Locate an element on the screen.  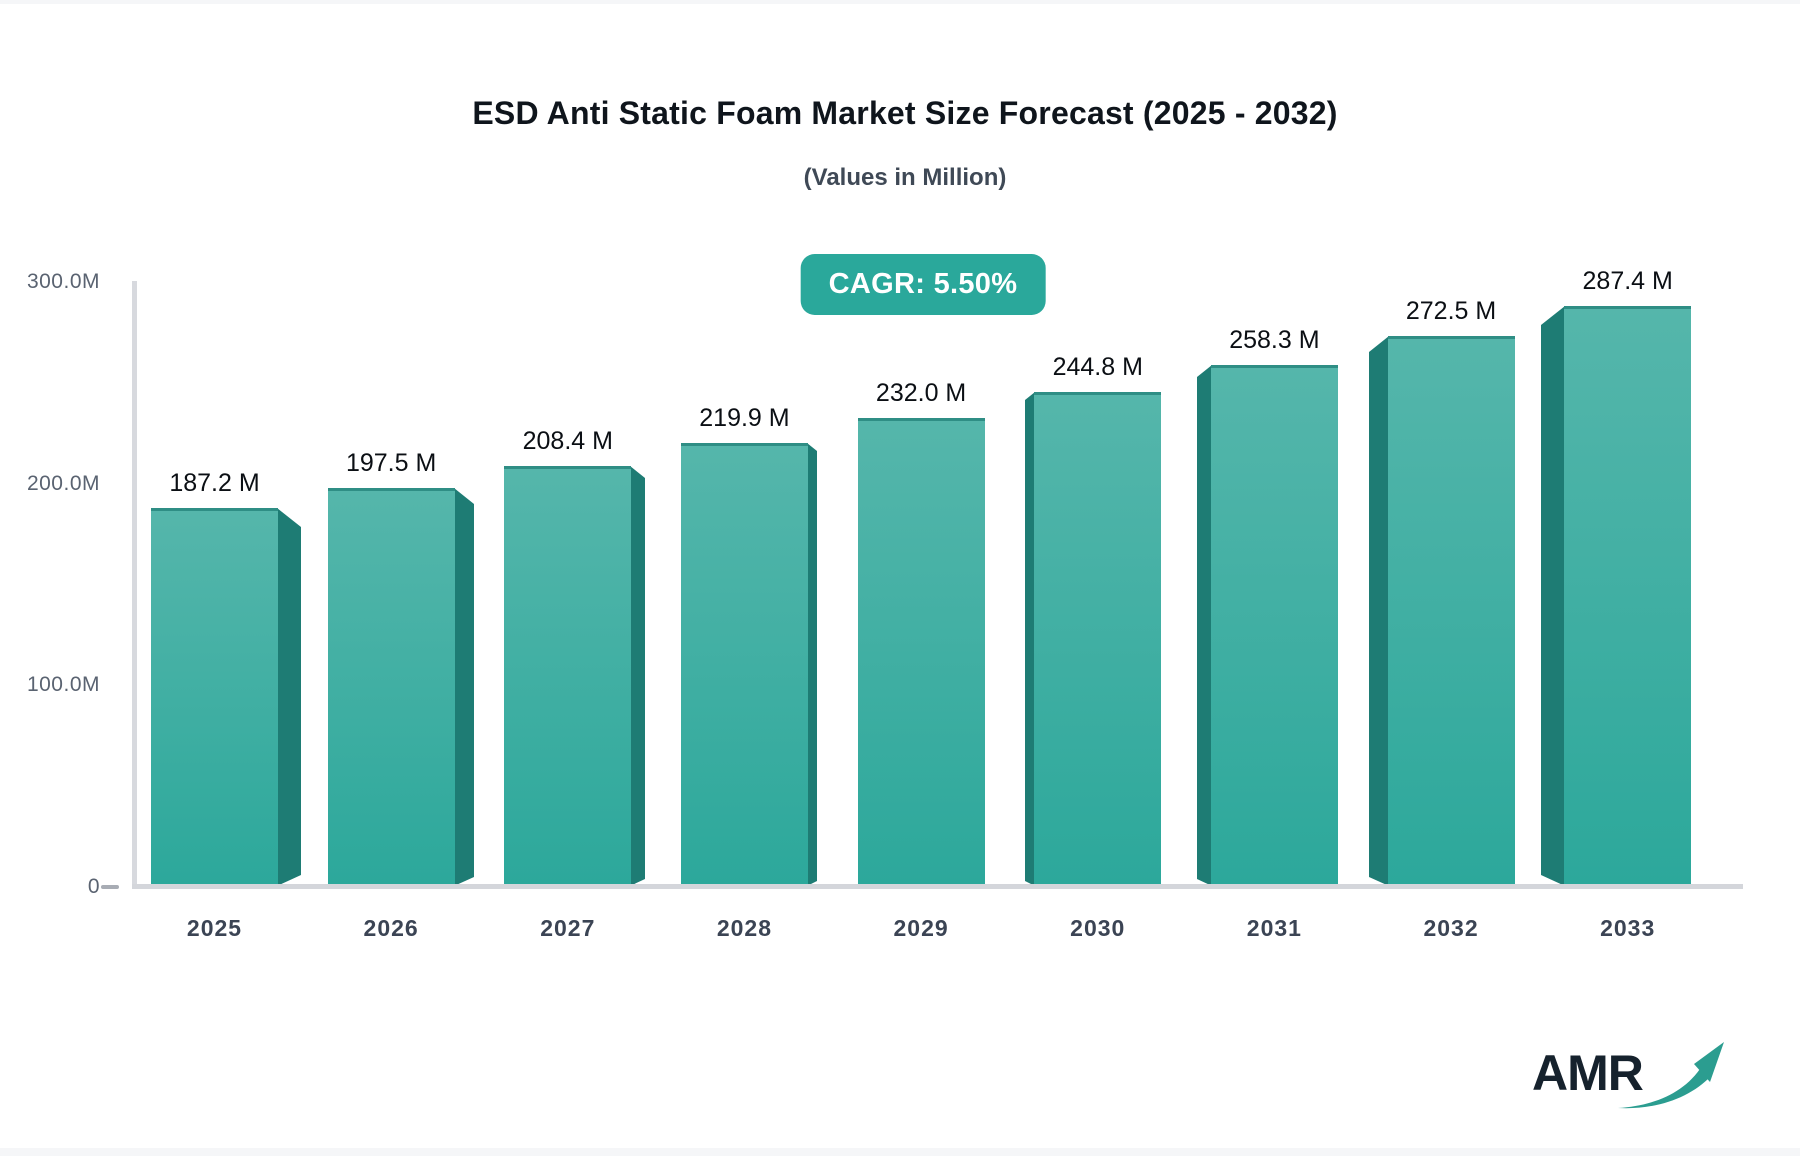
cagr-badge: CAGR: 5.50% is located at coordinates (923, 284).